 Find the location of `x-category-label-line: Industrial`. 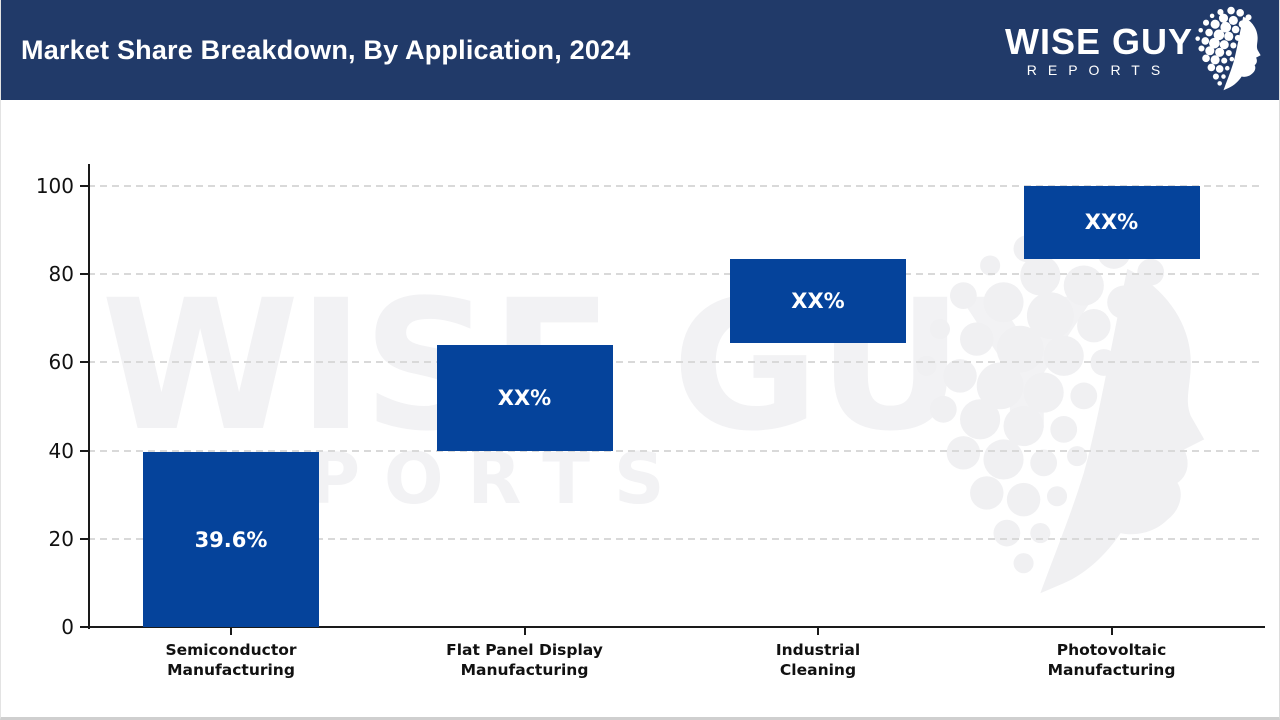

x-category-label-line: Industrial is located at coordinates (818, 650).